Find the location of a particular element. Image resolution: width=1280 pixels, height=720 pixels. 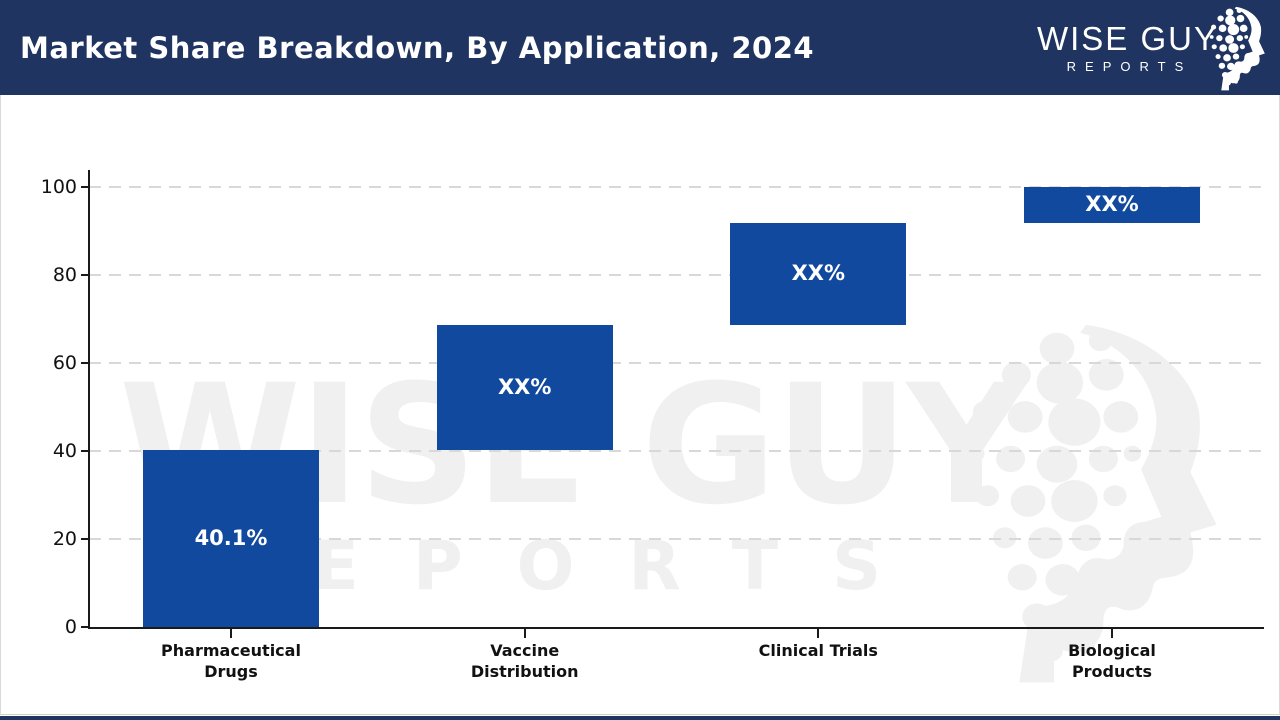

wiseguy-head-icon is located at coordinates (1236, 48).